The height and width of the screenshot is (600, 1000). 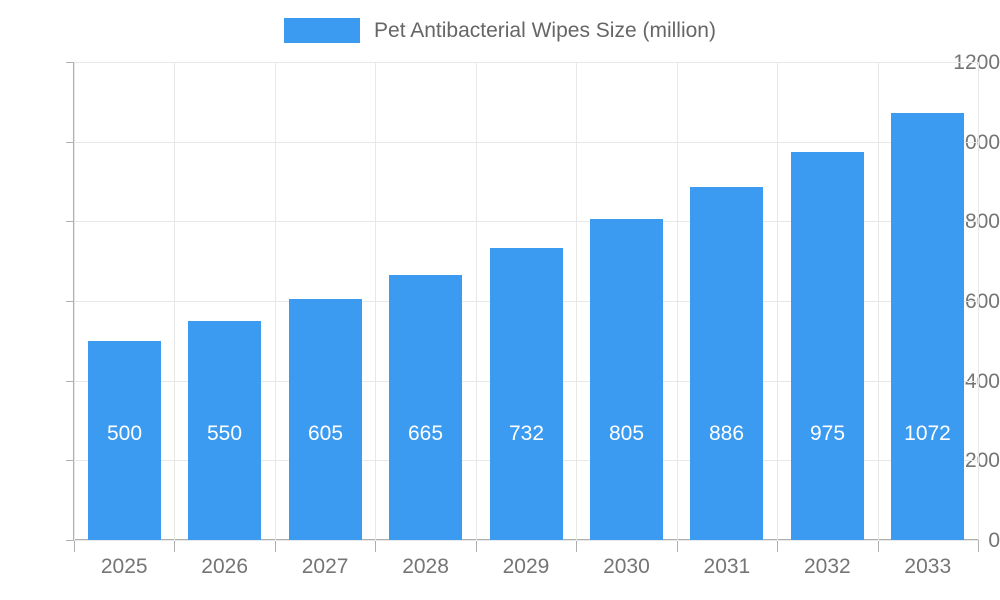 What do you see at coordinates (322, 30) in the screenshot?
I see `legend-color-swatch-icon` at bounding box center [322, 30].